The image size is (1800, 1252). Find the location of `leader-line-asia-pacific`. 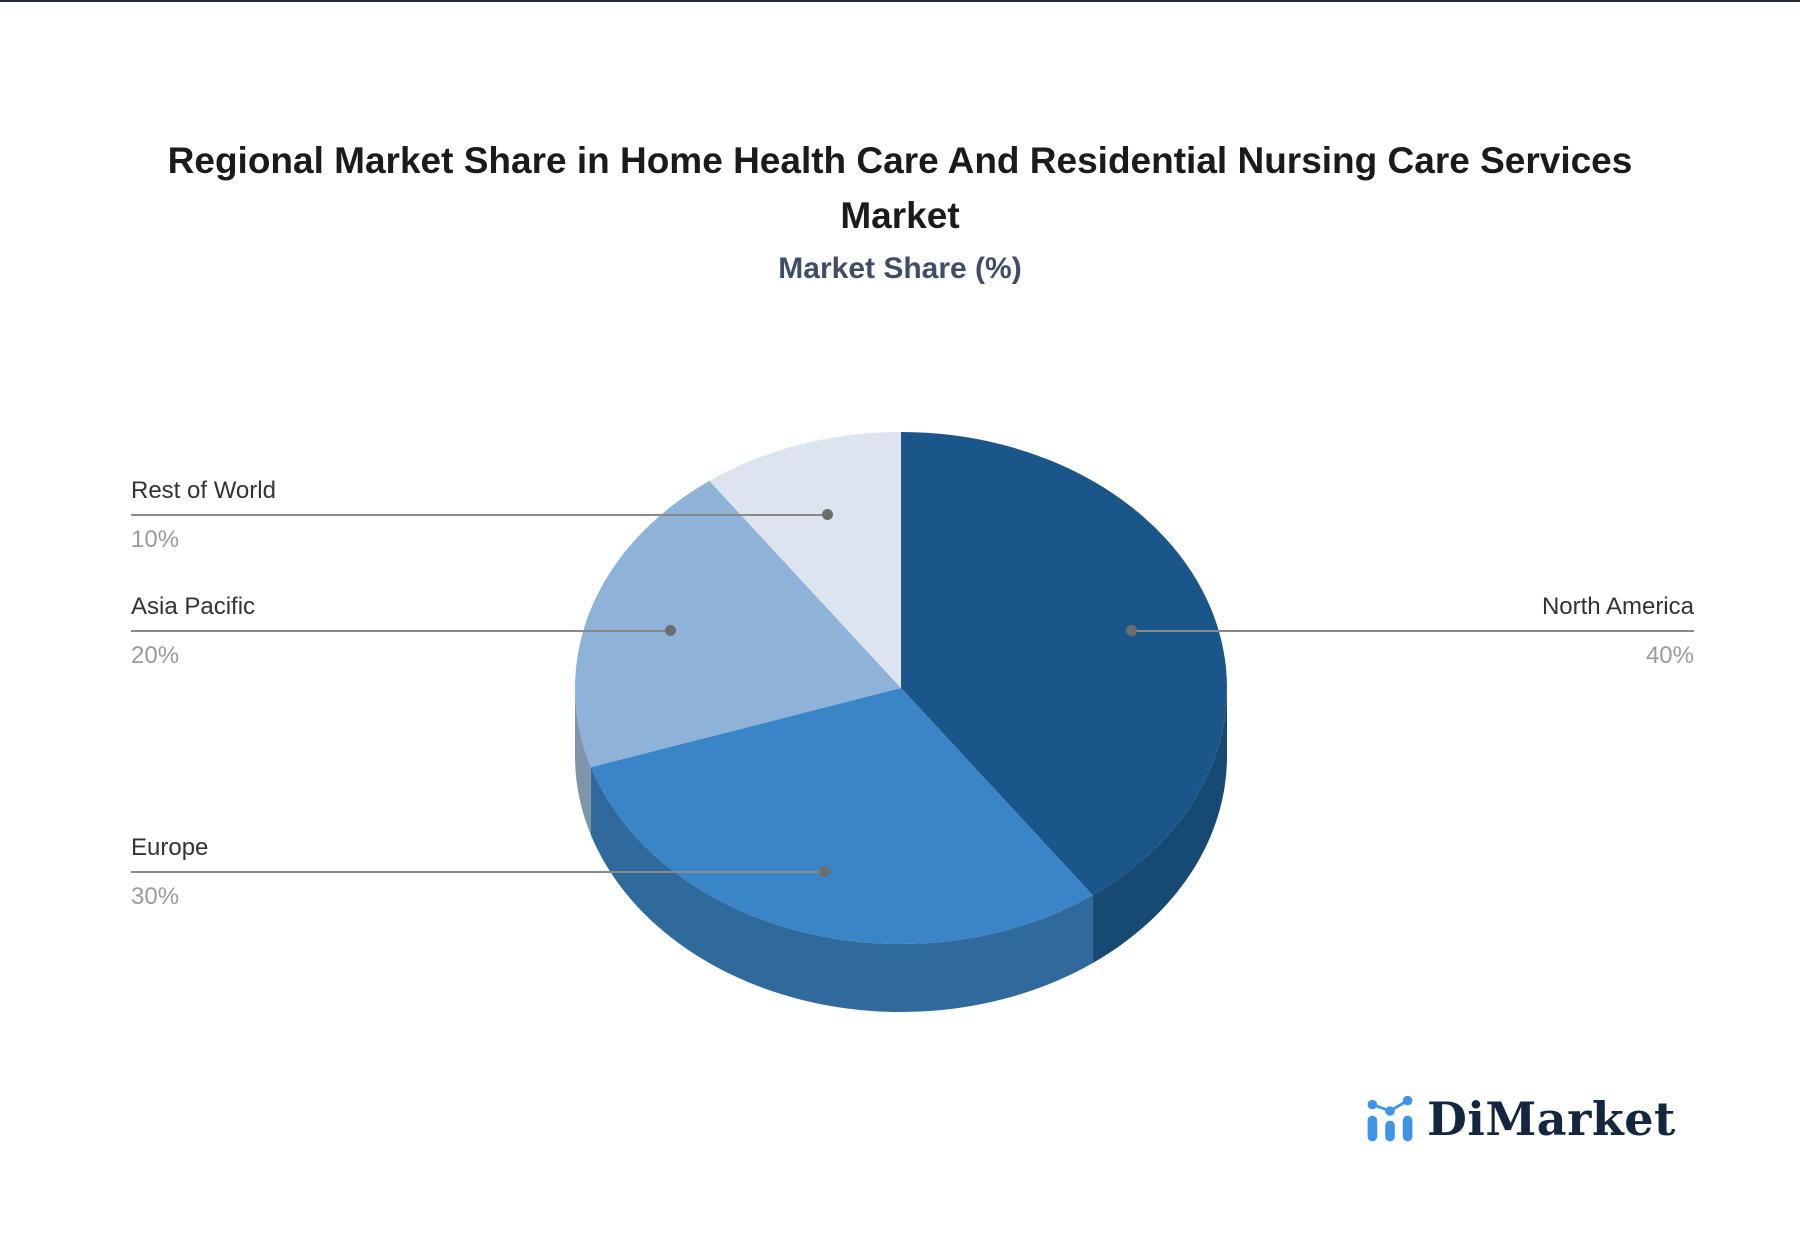

leader-line-asia-pacific is located at coordinates (403, 630).